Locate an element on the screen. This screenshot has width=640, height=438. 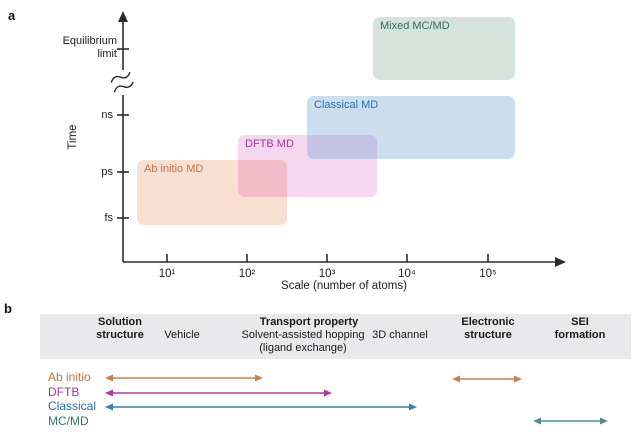
y-axis-arrowhead-icon is located at coordinates (123, 16).